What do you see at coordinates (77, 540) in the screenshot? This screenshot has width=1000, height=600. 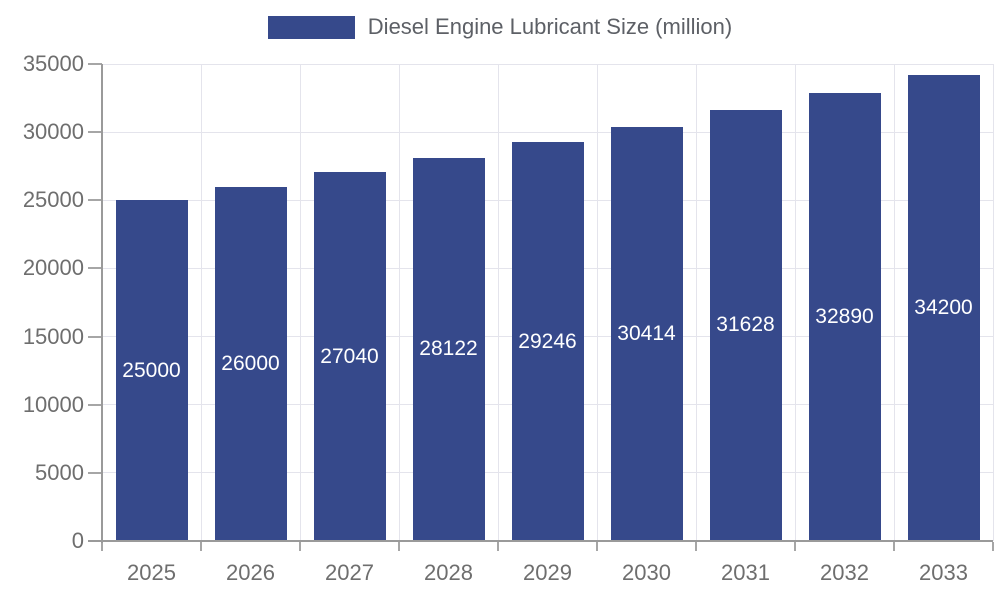 I see `y-tick-label: 0` at bounding box center [77, 540].